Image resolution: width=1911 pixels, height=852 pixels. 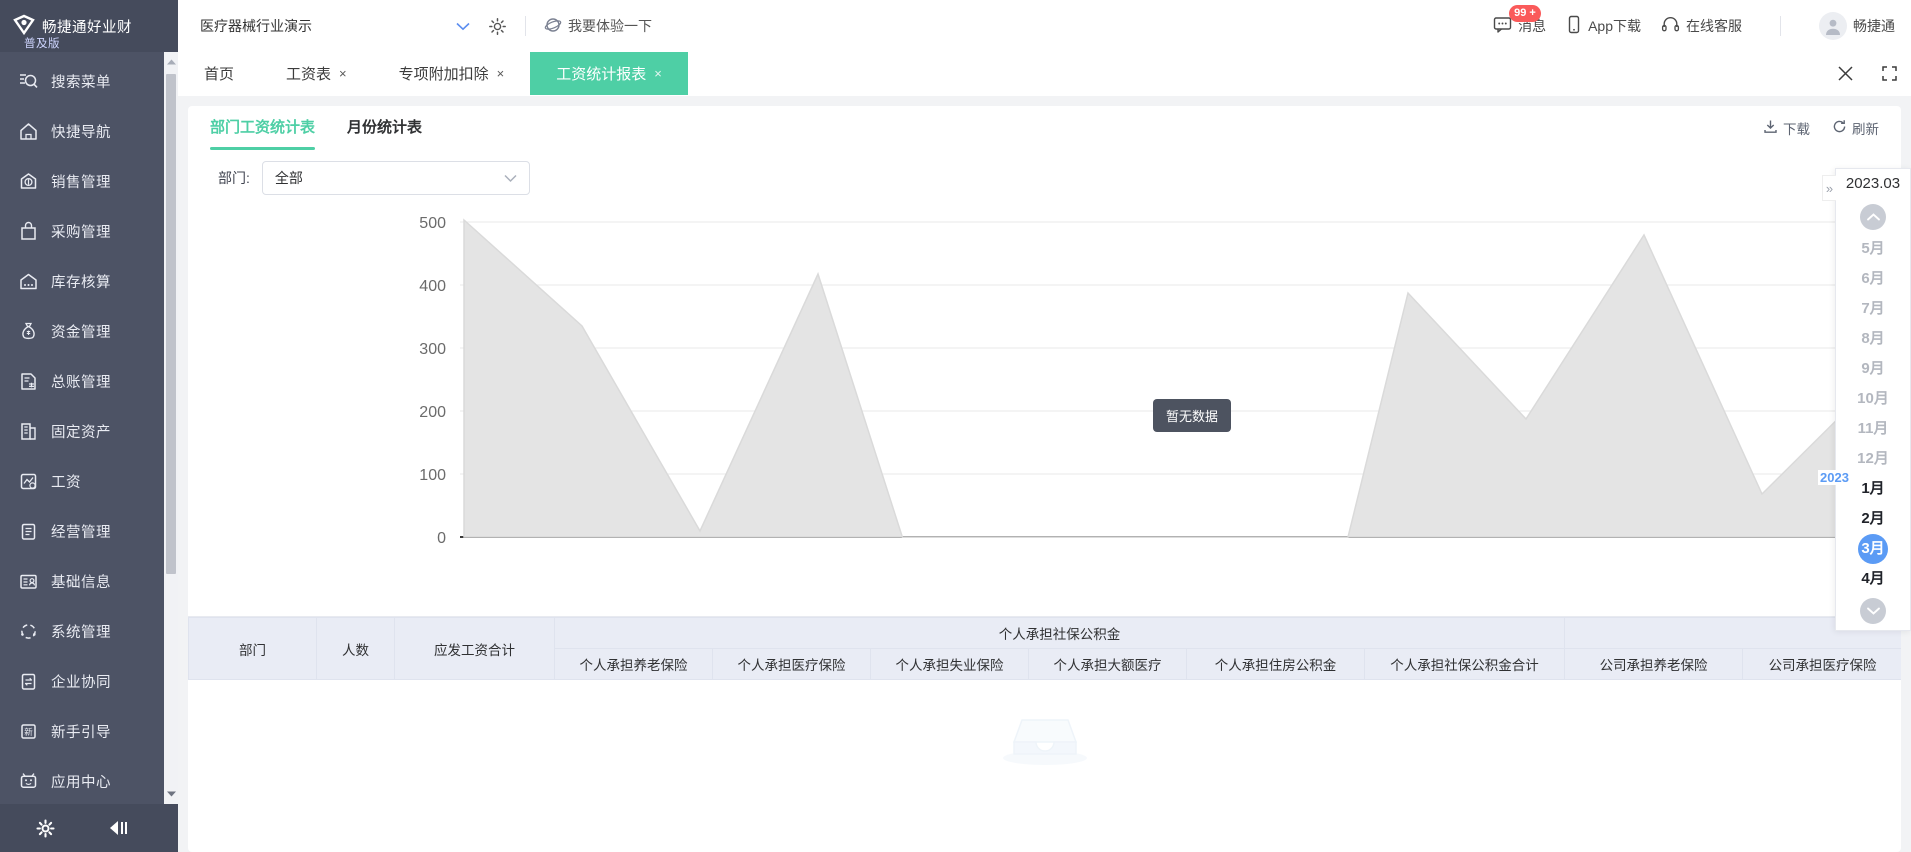 What do you see at coordinates (89, 331) in the screenshot?
I see `sidebar-item-funds: 资金管理` at bounding box center [89, 331].